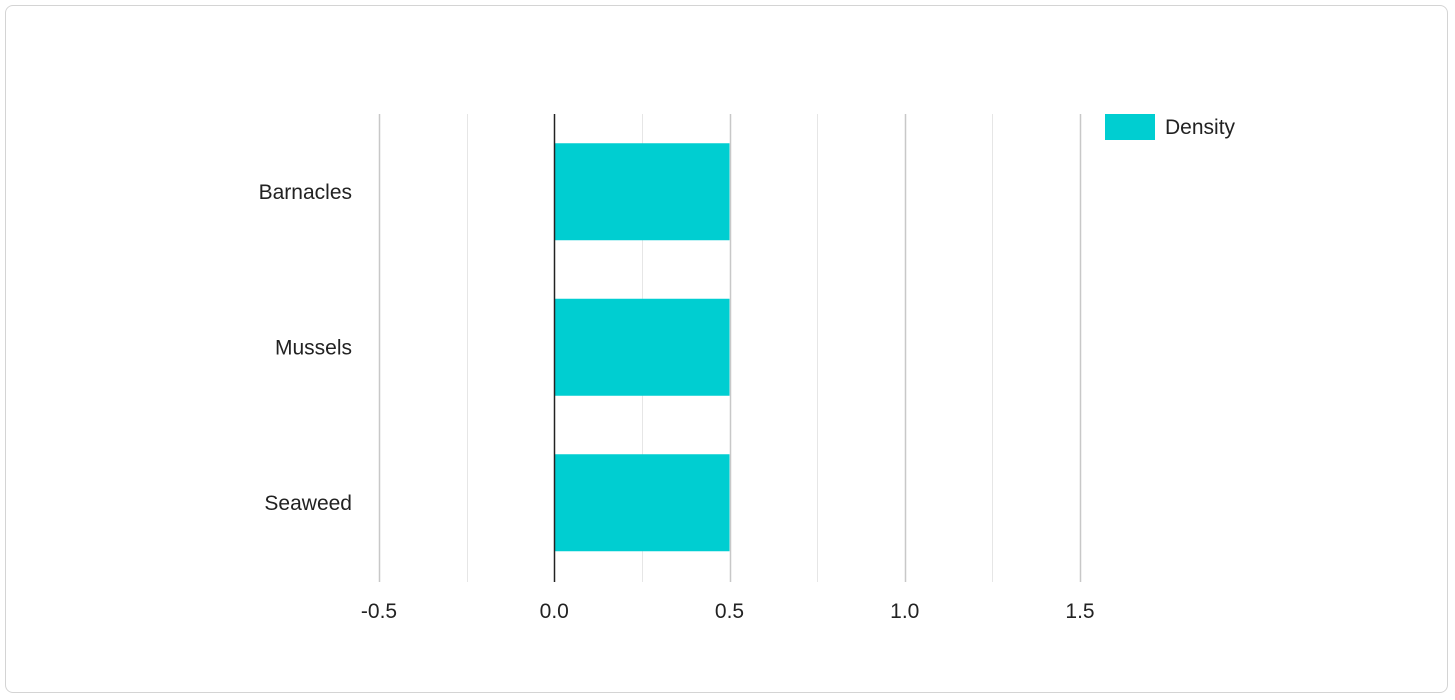 The width and height of the screenshot is (1455, 700). Describe the element at coordinates (313, 347) in the screenshot. I see `category-label: Mussels` at that location.